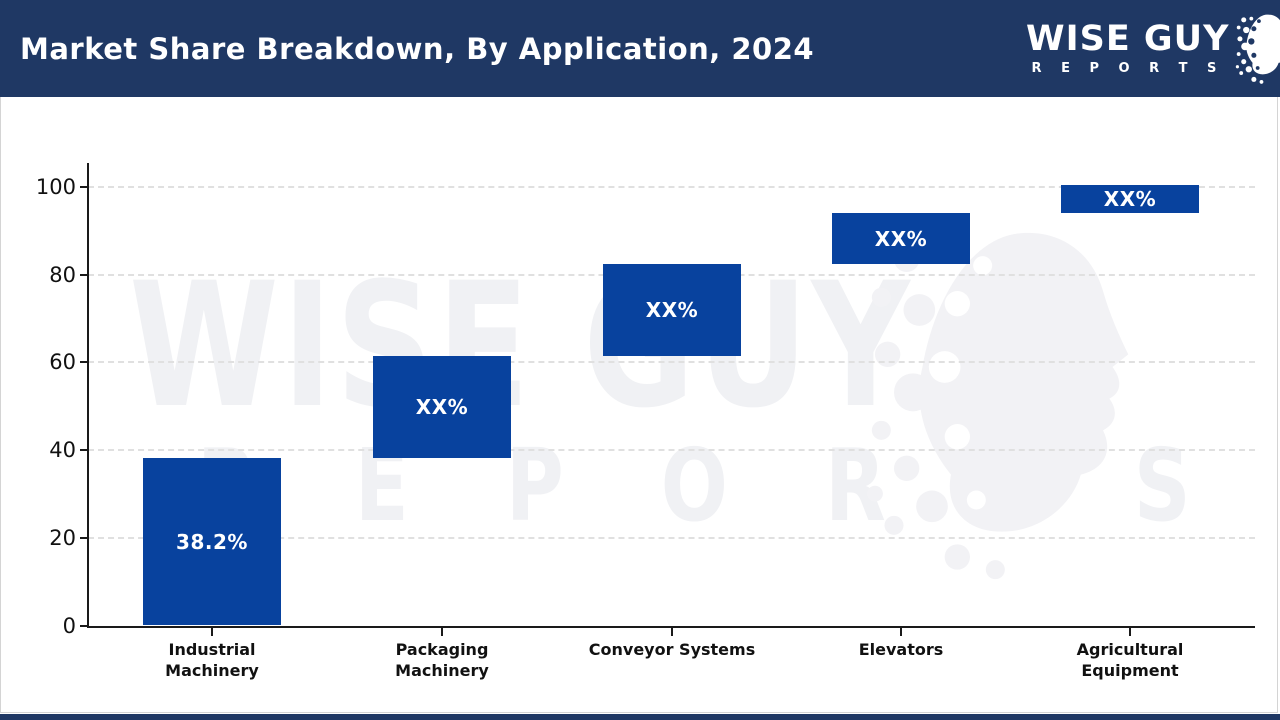  What do you see at coordinates (88, 395) in the screenshot?
I see `y-axis-line` at bounding box center [88, 395].